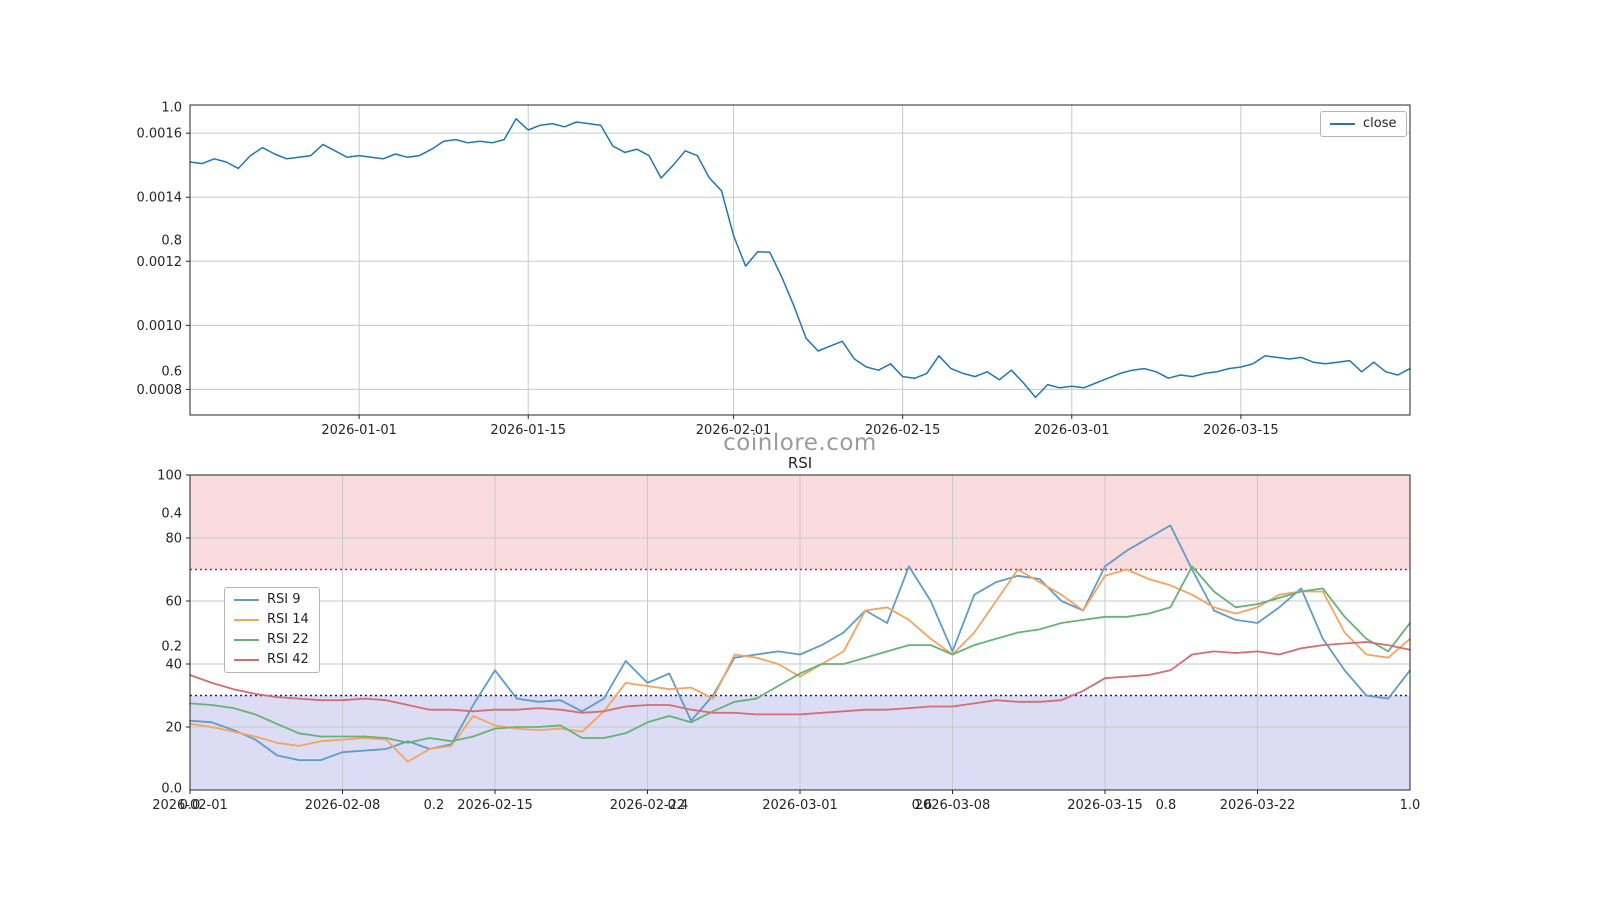 This screenshot has height=900, width=1600. Describe the element at coordinates (648, 805) in the screenshot. I see `svg-text: 2026-02-22` at that location.